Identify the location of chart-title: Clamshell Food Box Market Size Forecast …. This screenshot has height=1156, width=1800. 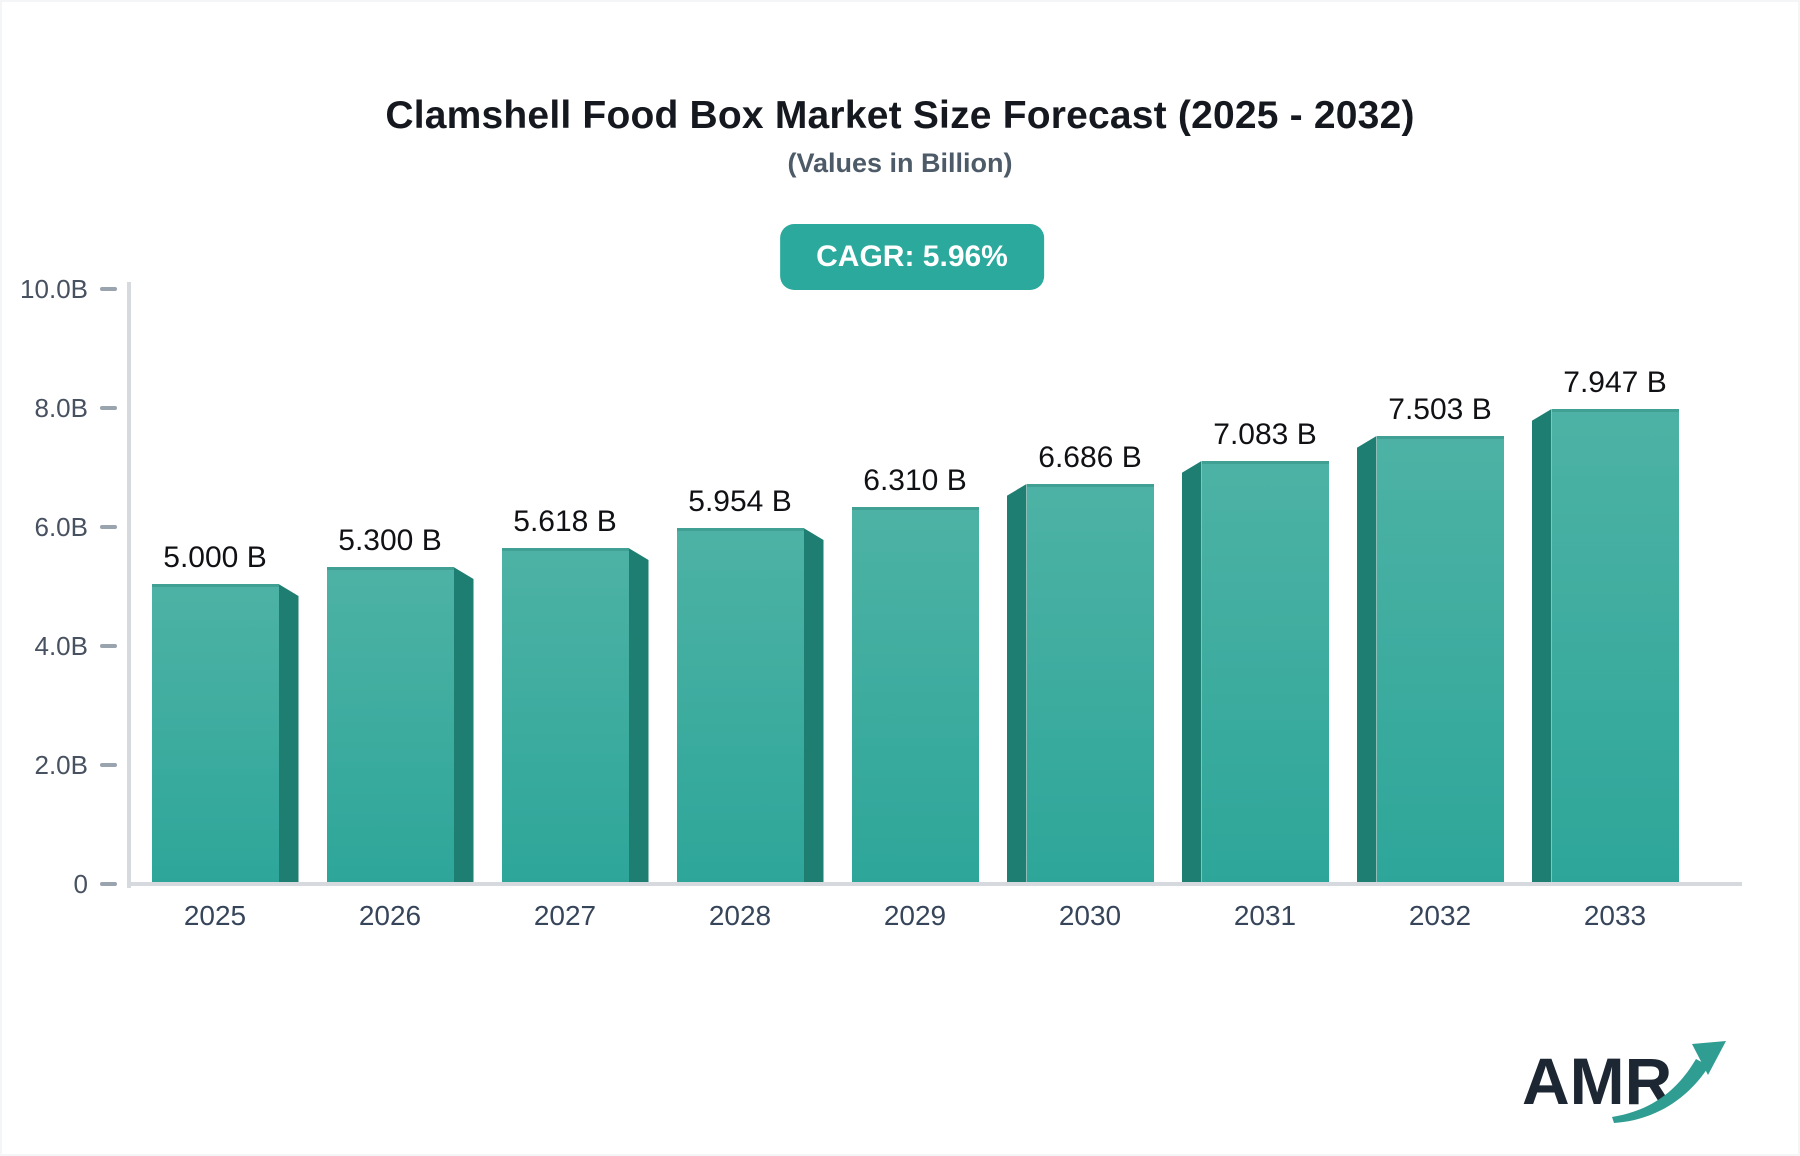
(900, 115).